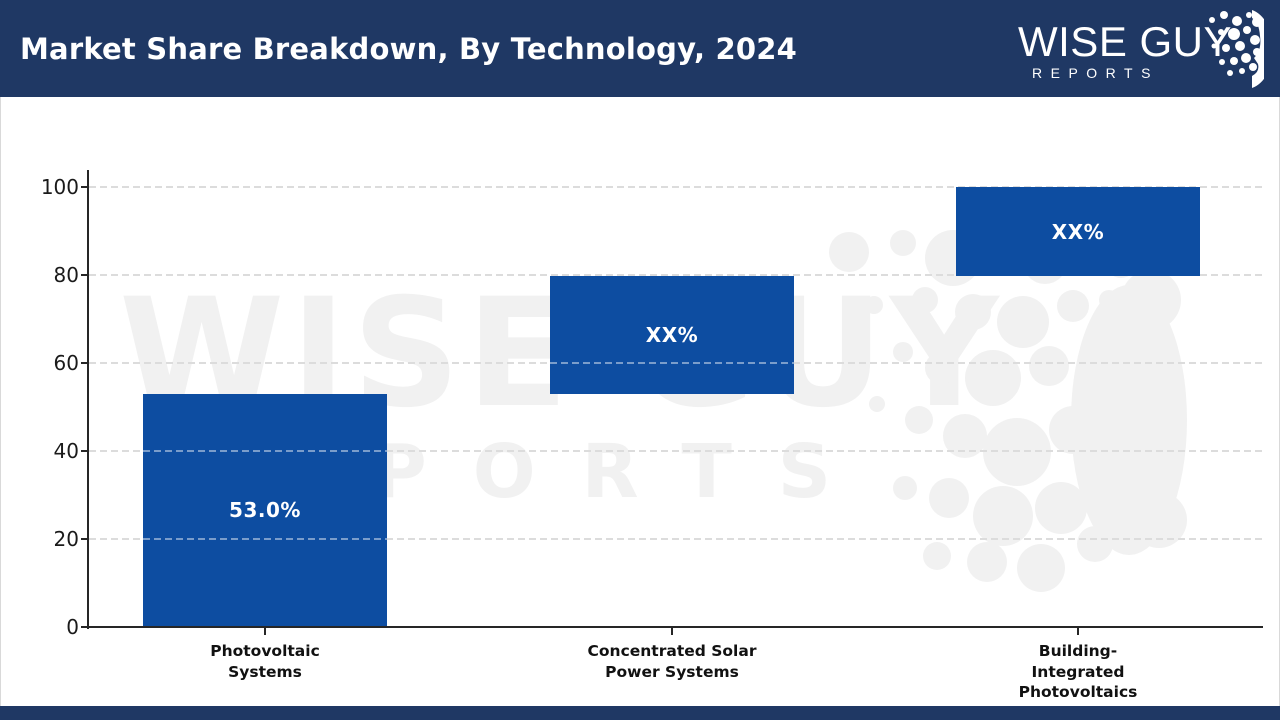 The height and width of the screenshot is (720, 1280). I want to click on logo-reports-text: REPORTS, so click(1095, 73).